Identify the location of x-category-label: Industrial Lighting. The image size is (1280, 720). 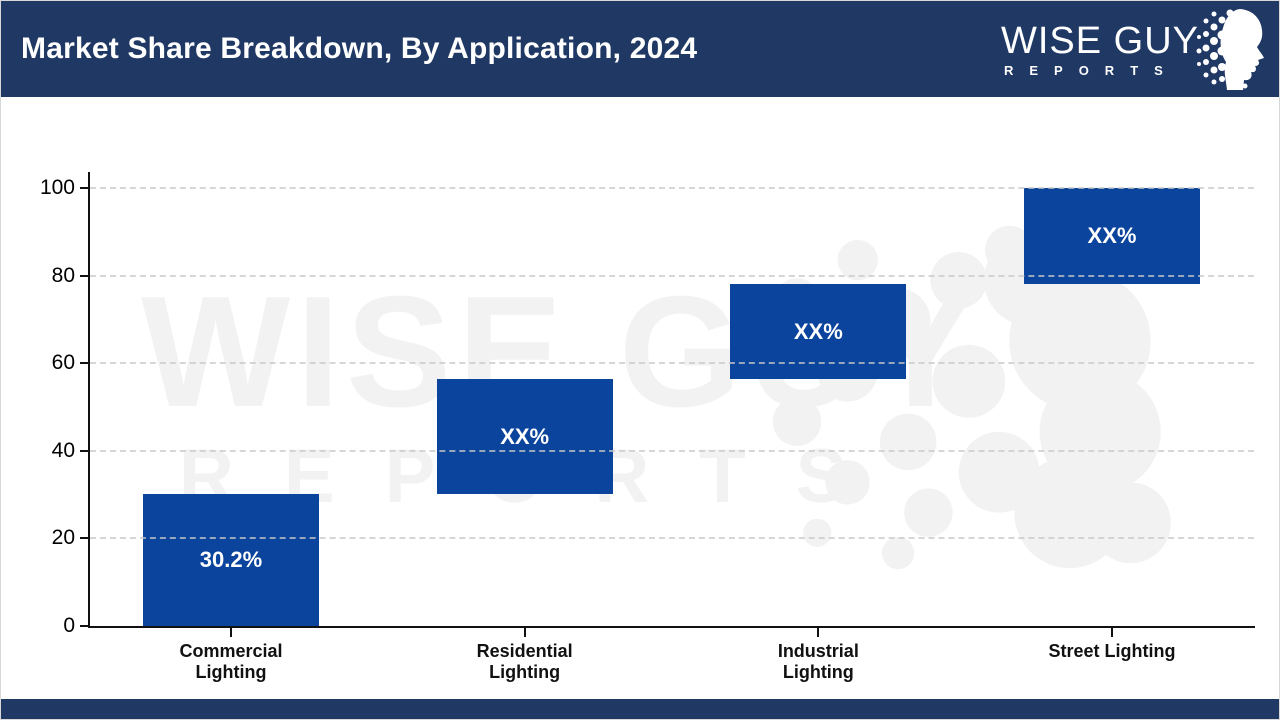
(818, 661).